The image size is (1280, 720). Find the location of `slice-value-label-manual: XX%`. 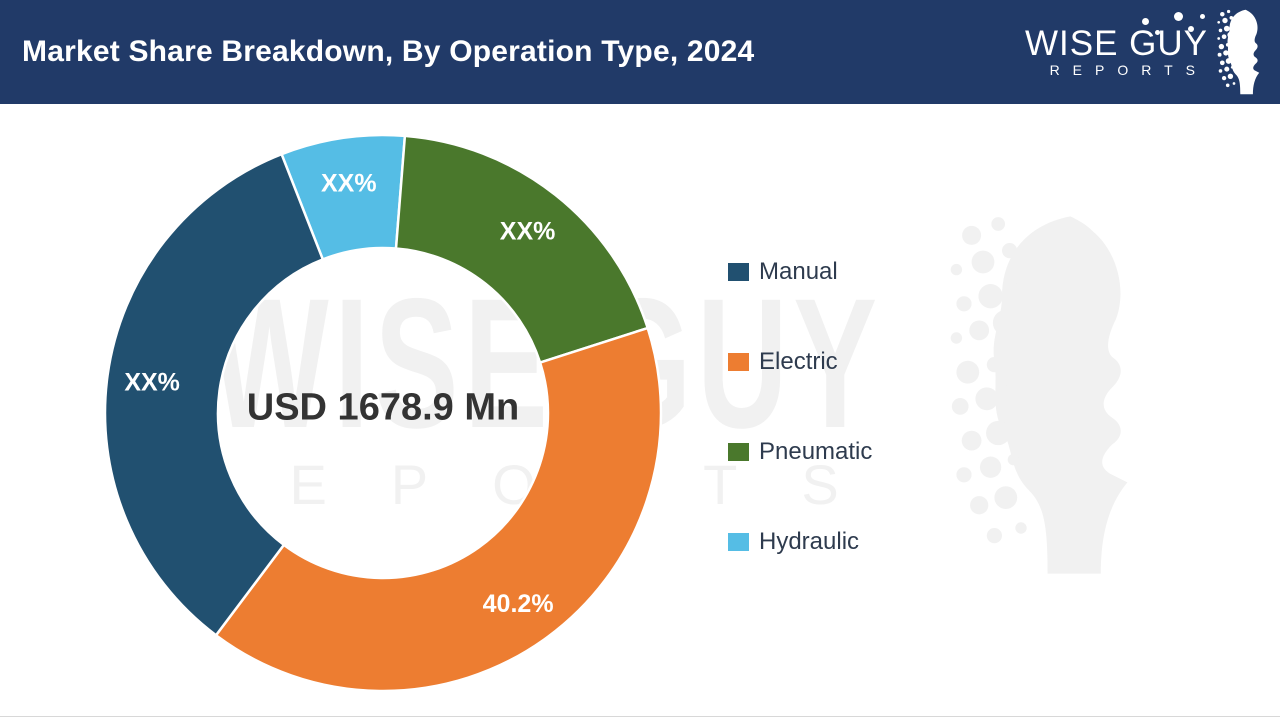

slice-value-label-manual: XX% is located at coordinates (152, 383).